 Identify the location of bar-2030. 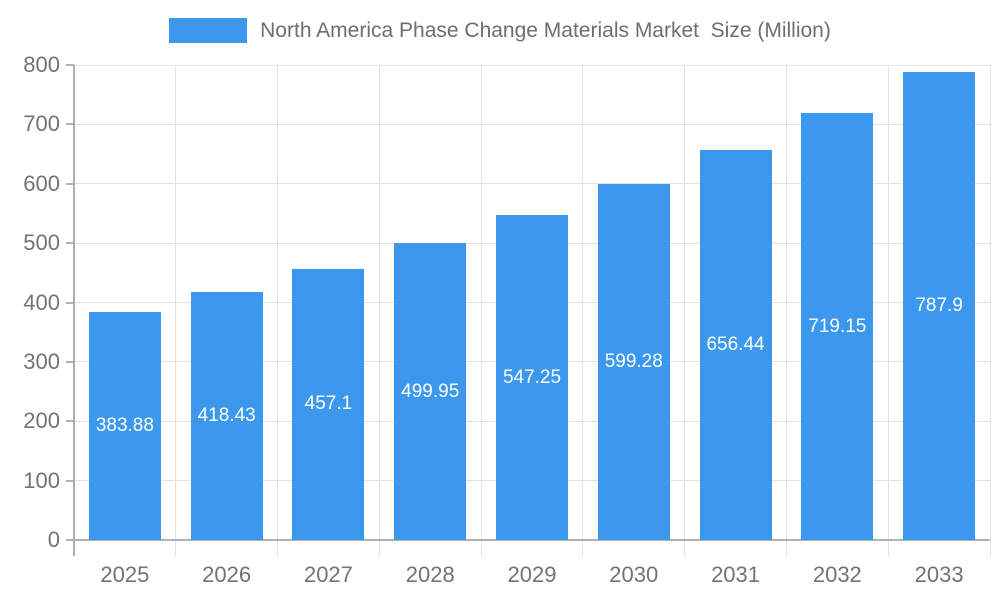
(633, 362).